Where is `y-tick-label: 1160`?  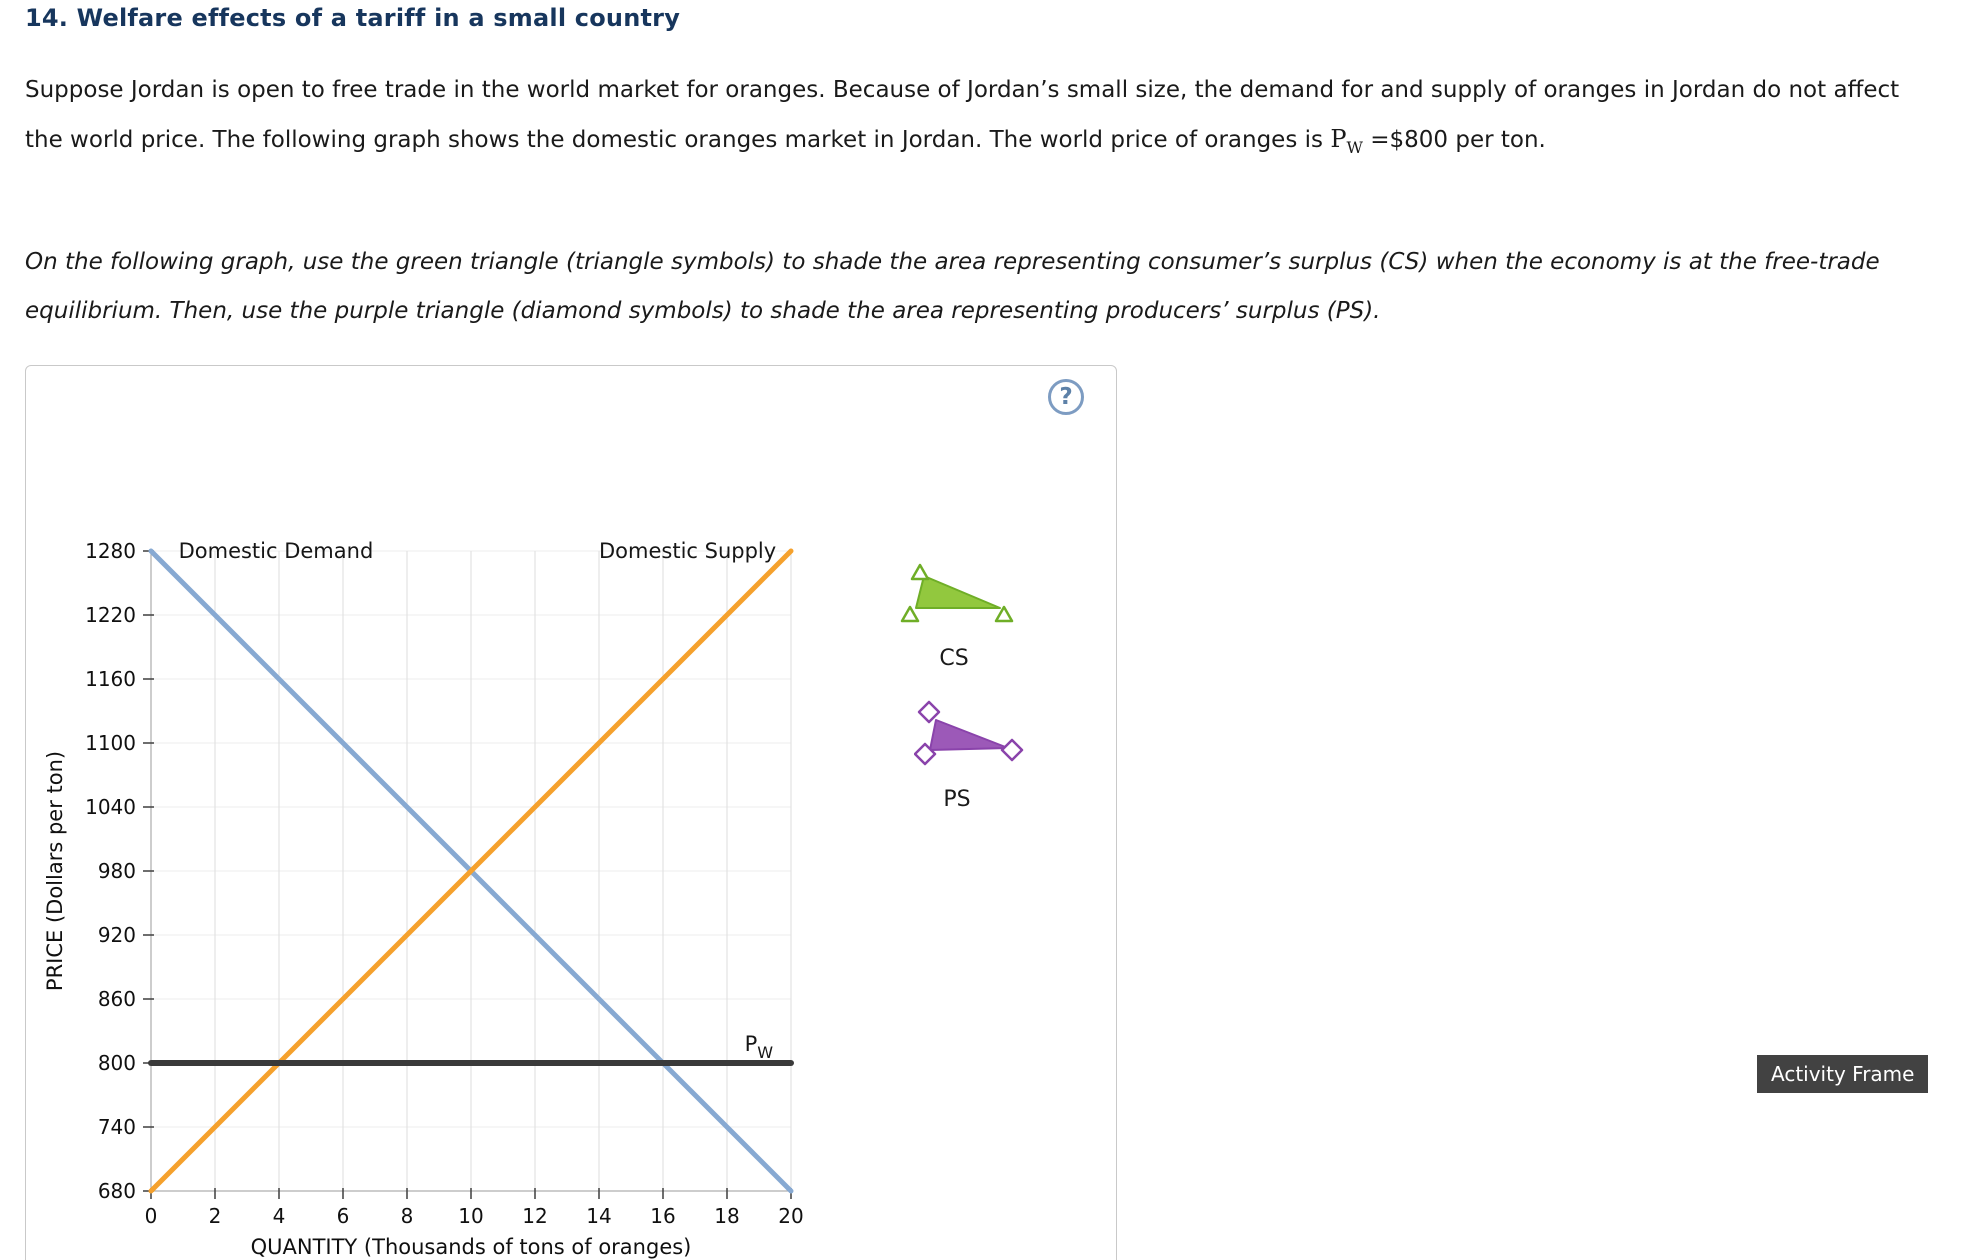
y-tick-label: 1160 is located at coordinates (110, 679).